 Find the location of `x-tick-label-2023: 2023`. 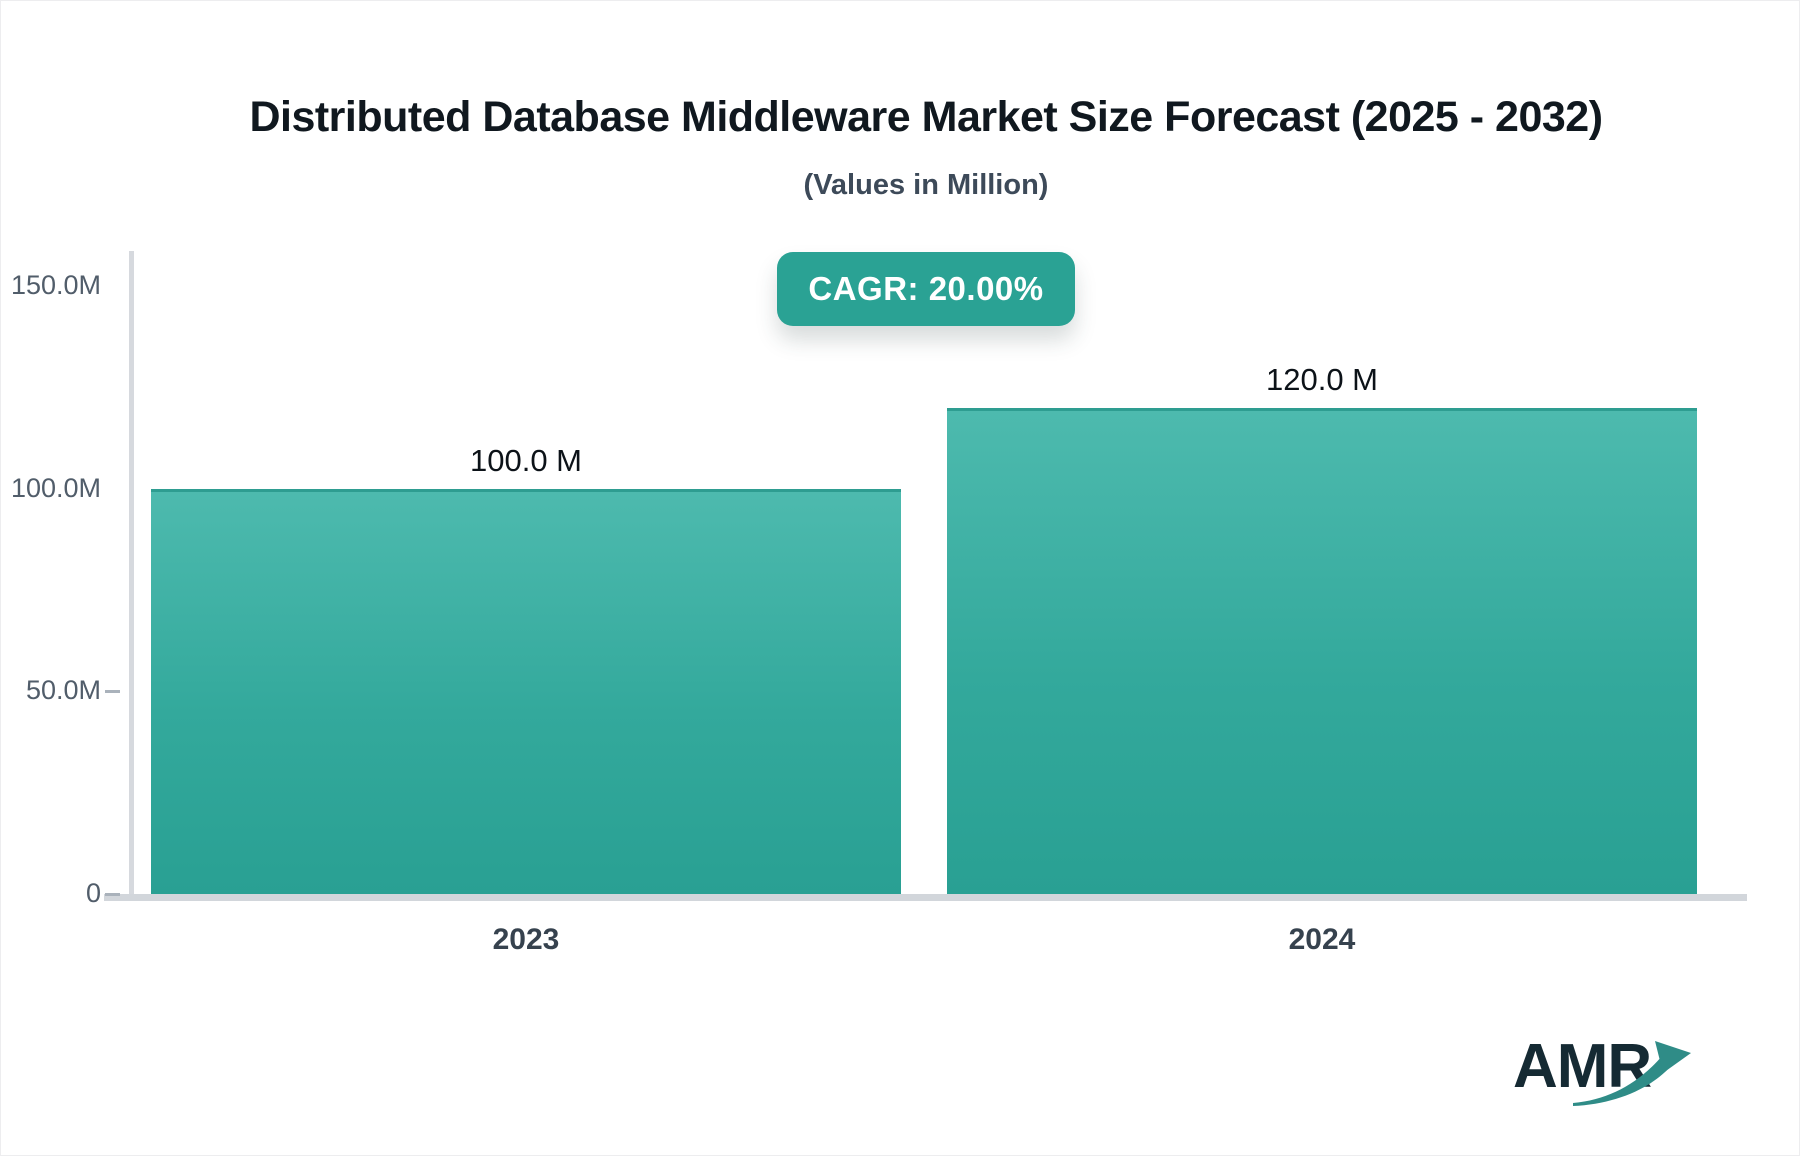

x-tick-label-2023: 2023 is located at coordinates (526, 939).